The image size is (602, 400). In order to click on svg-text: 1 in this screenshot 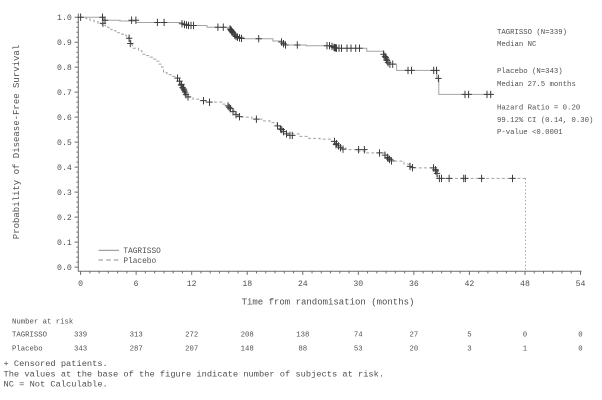, I will do `click(525, 350)`.